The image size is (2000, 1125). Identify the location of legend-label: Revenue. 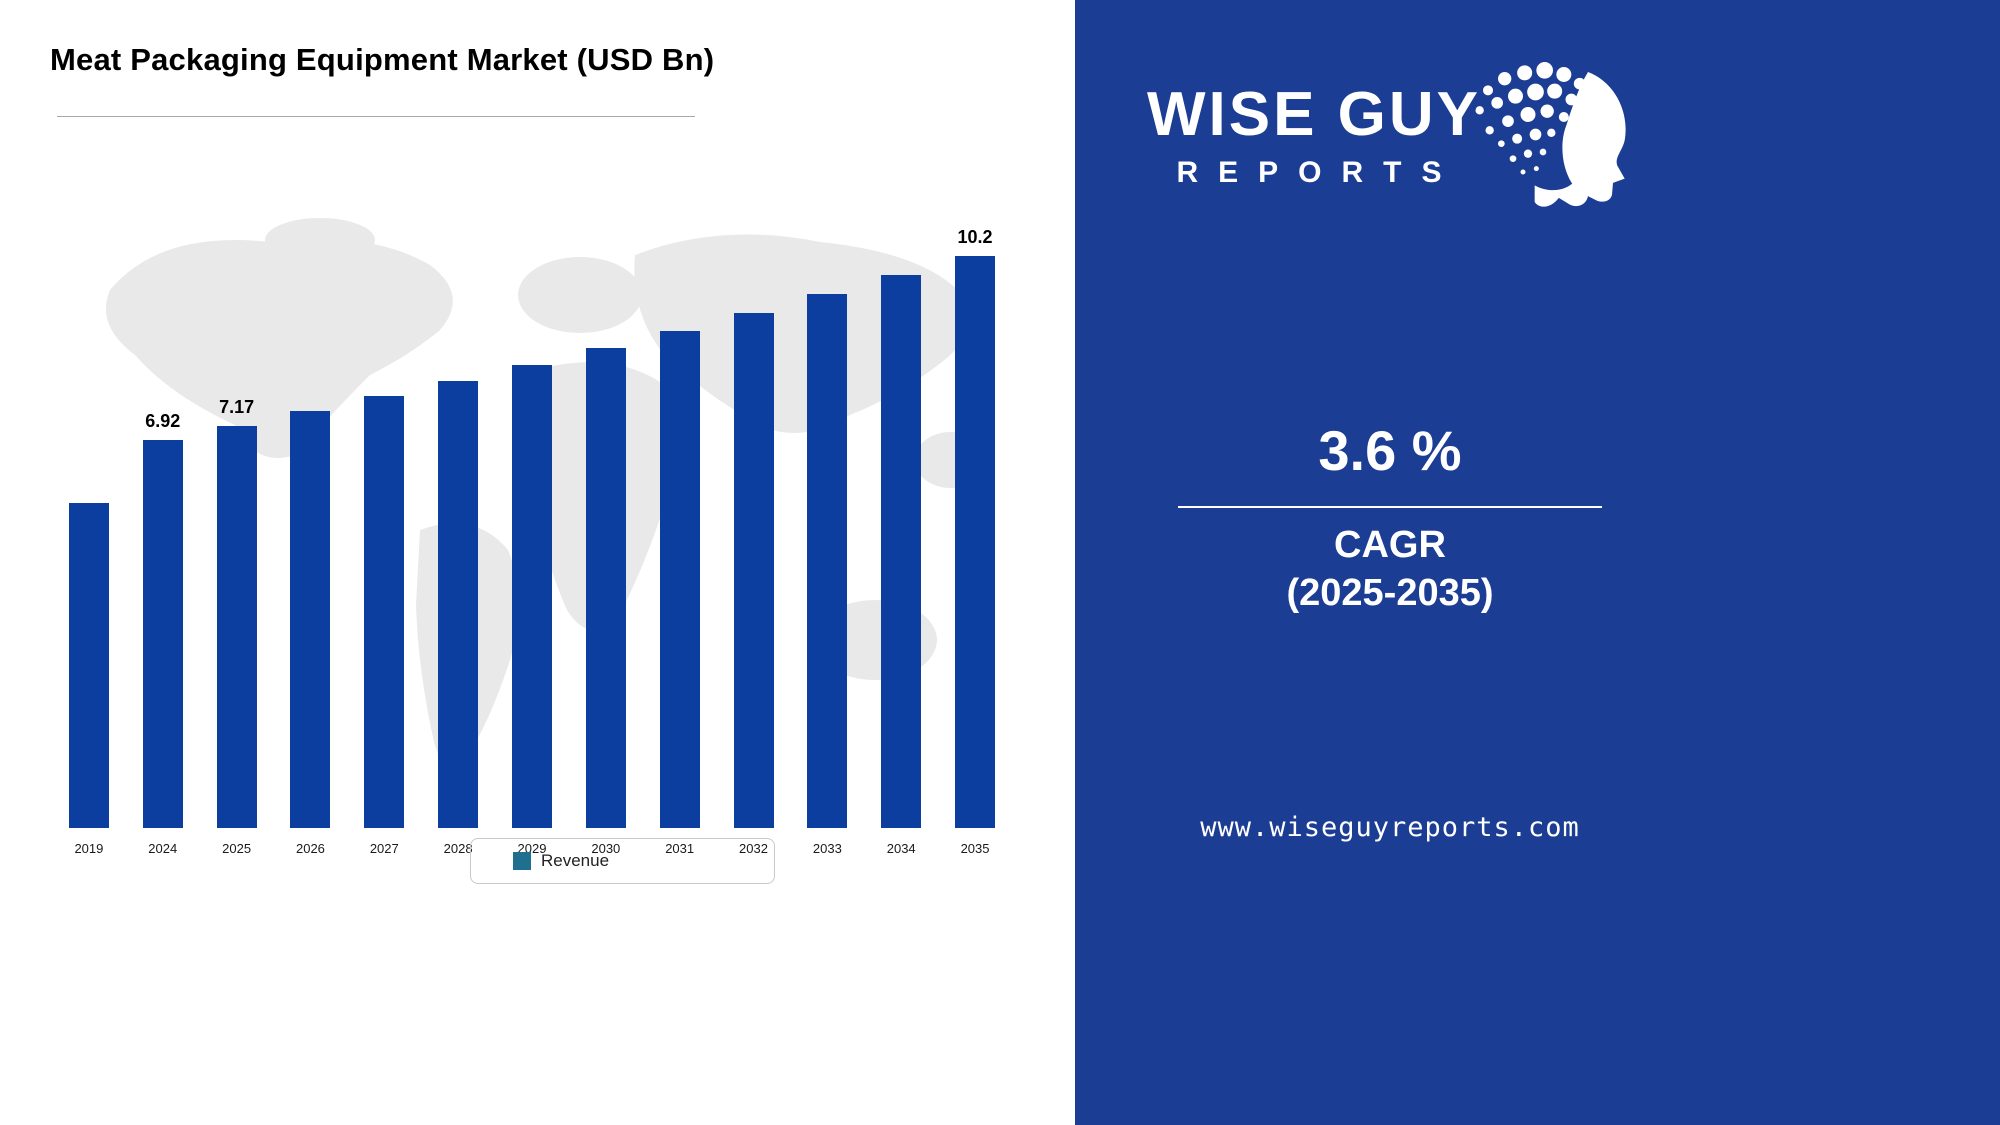
(575, 860).